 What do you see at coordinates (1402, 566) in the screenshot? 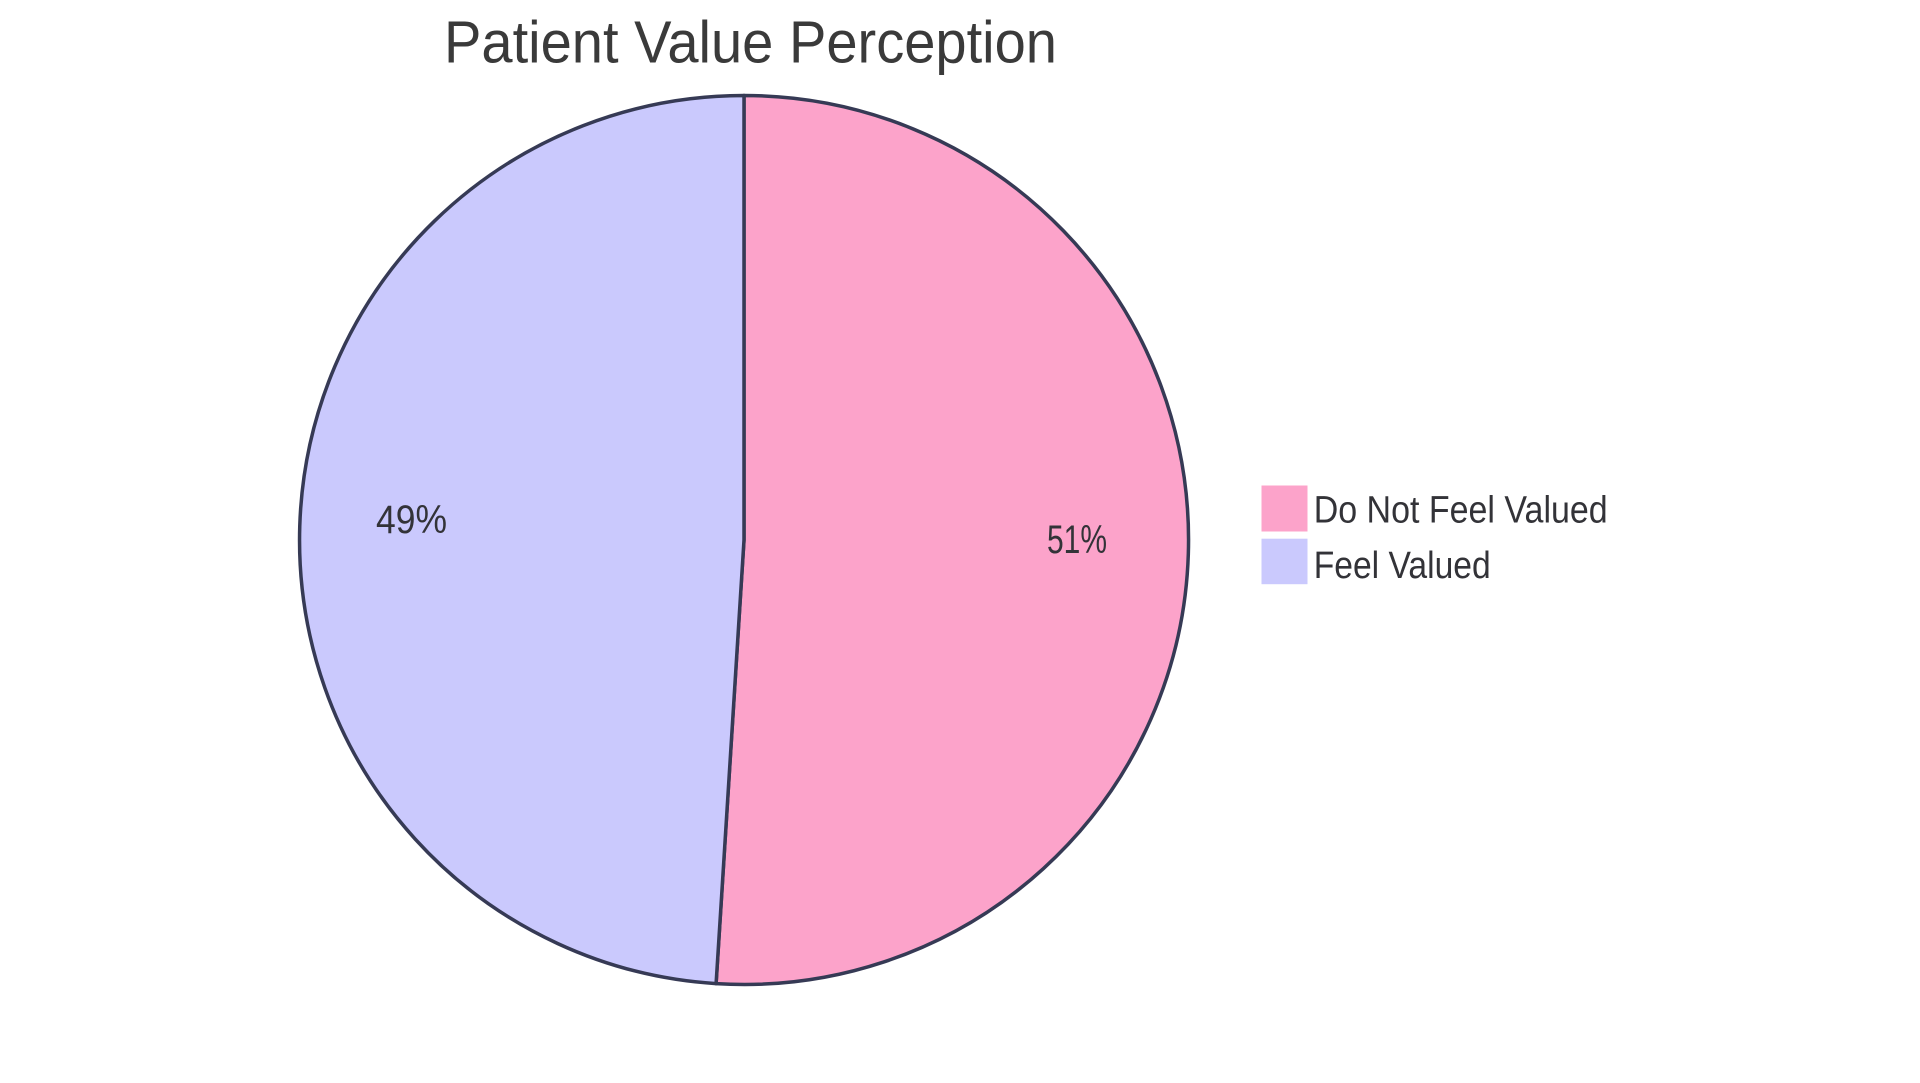
I see `svg-text: Feel Valued` at bounding box center [1402, 566].